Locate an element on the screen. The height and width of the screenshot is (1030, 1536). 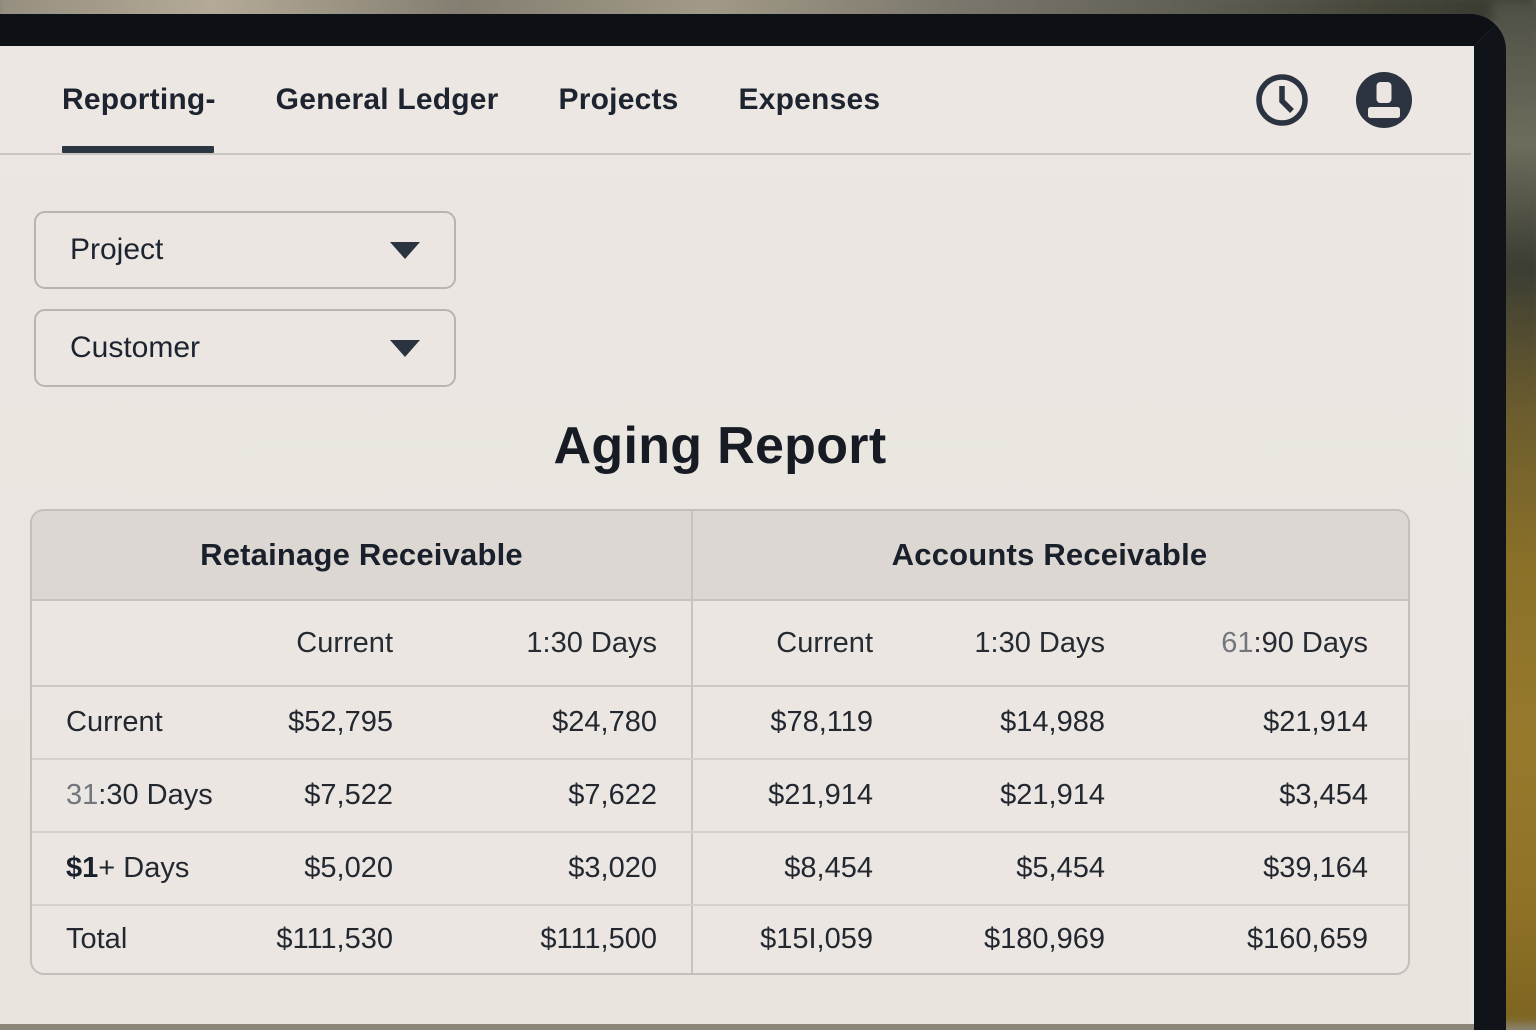
customer-dropdown: Customer is located at coordinates (245, 348).